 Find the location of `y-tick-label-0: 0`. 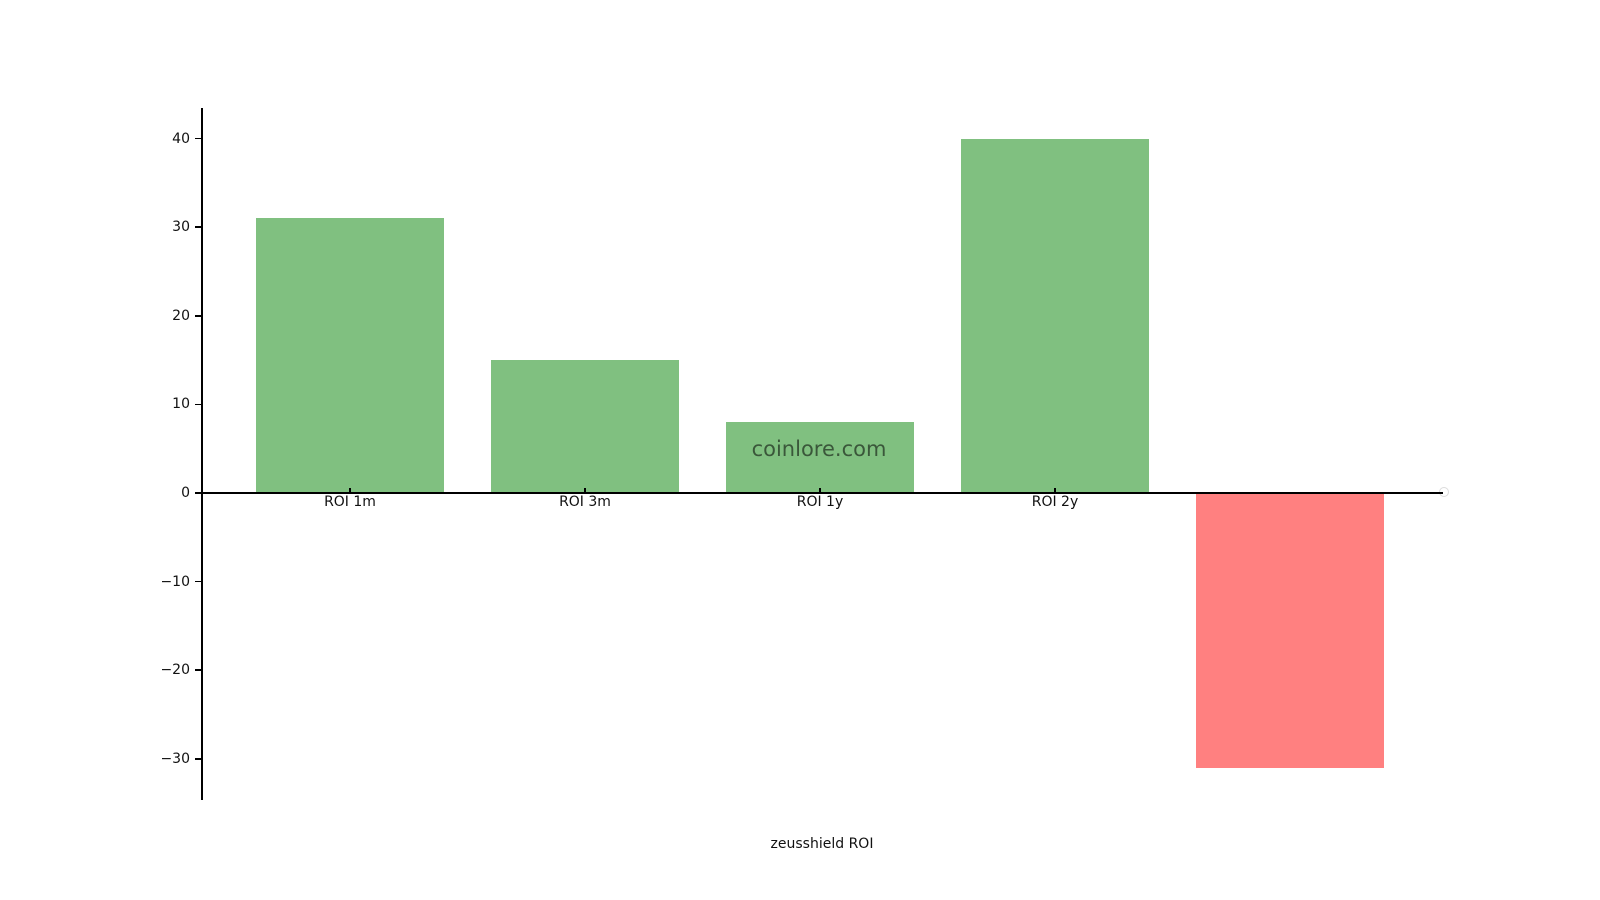

y-tick-label-0: 0 is located at coordinates (185, 493).